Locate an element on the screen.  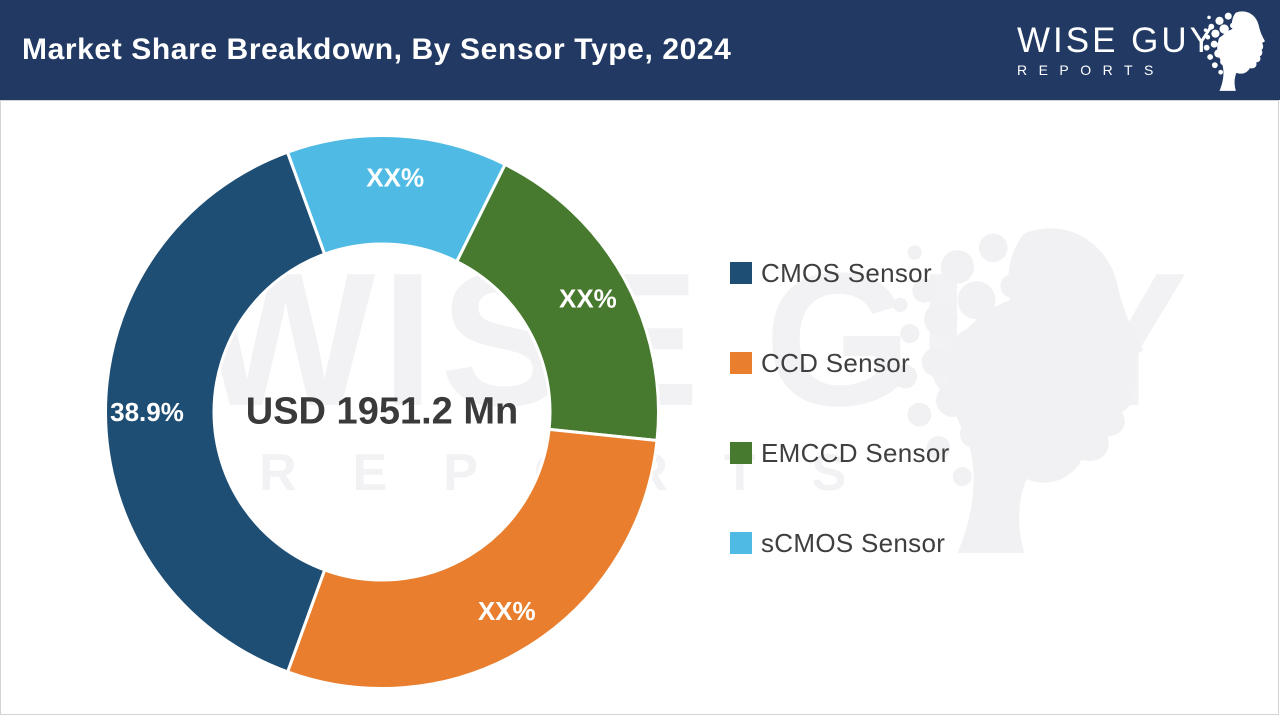
slice-label-scmos-sensor: XX% is located at coordinates (395, 177).